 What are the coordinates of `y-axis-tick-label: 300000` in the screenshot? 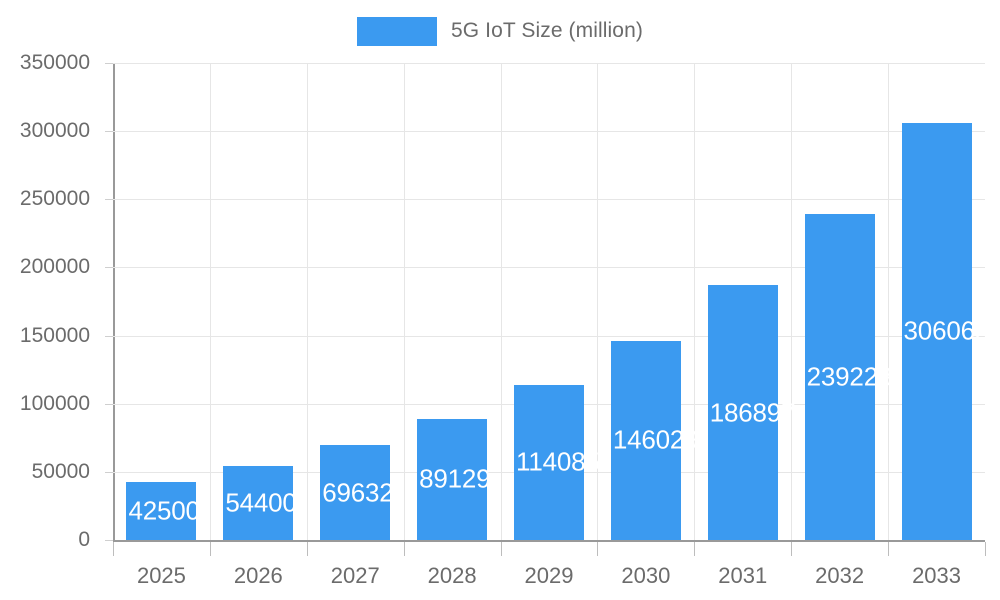 It's located at (54, 131).